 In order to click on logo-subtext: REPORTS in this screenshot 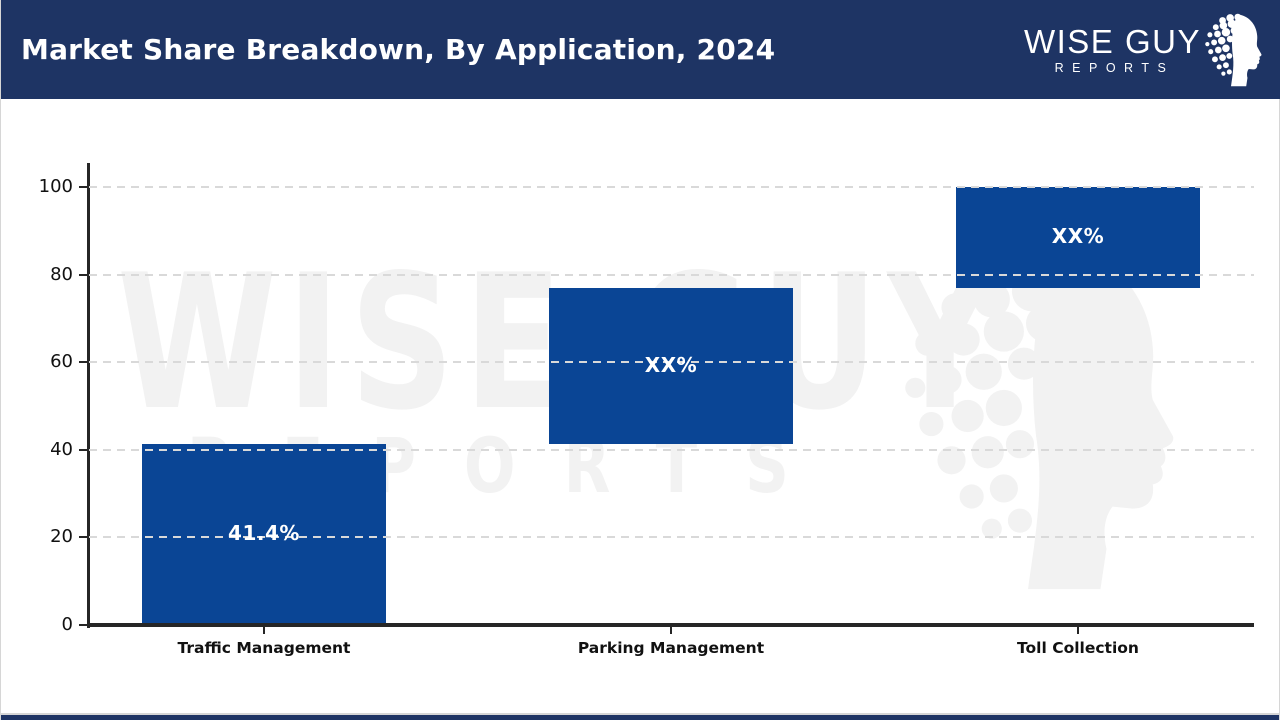, I will do `click(1114, 67)`.